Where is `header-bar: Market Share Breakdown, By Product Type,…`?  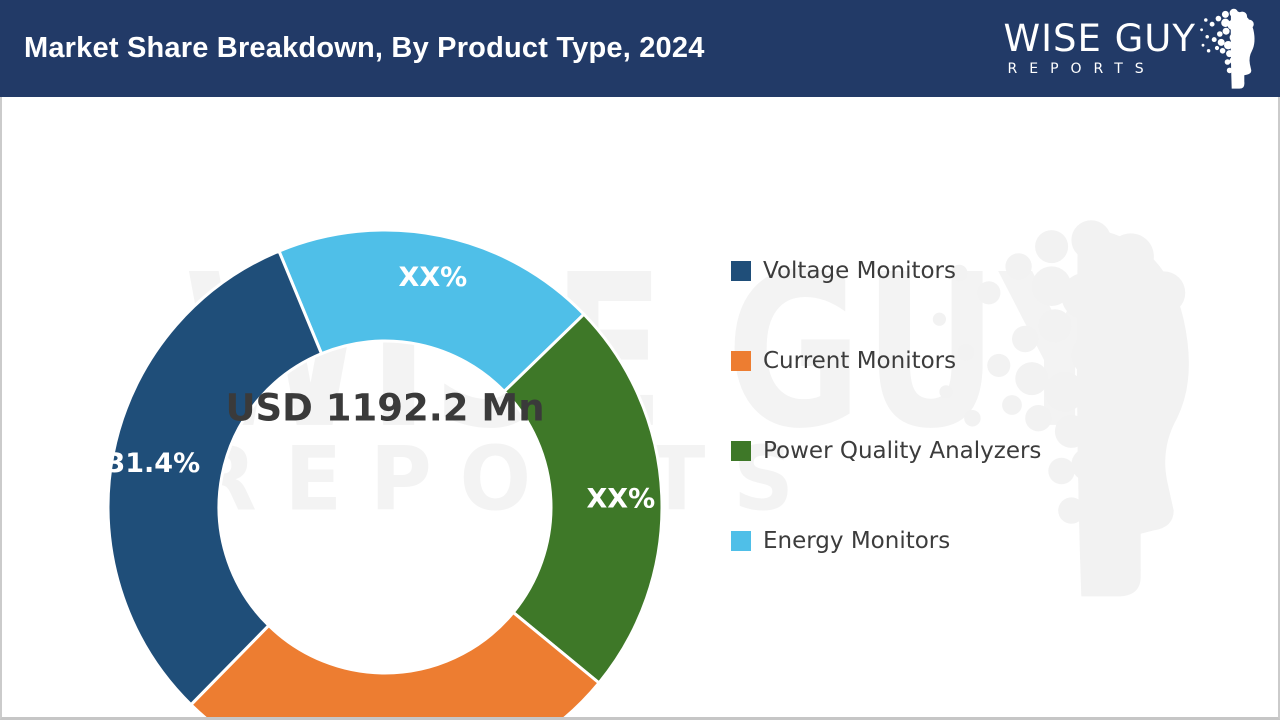 header-bar: Market Share Breakdown, By Product Type,… is located at coordinates (640, 48).